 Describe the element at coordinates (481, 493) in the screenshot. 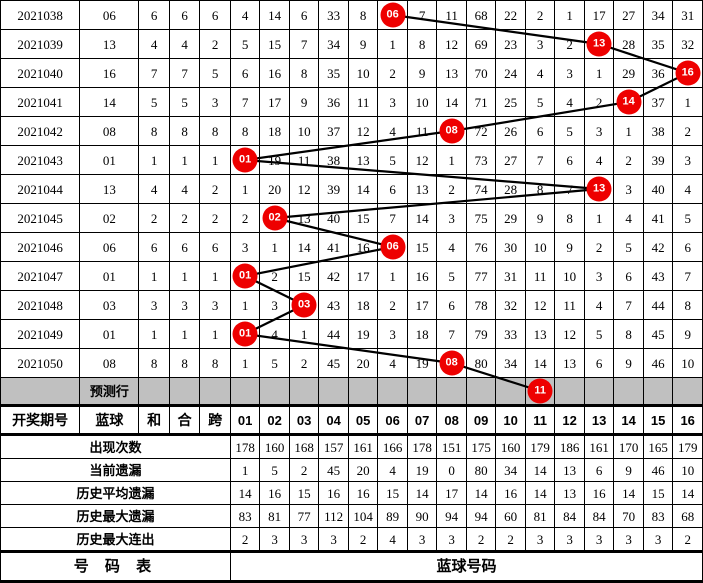

I see `stats-value: 14` at that location.